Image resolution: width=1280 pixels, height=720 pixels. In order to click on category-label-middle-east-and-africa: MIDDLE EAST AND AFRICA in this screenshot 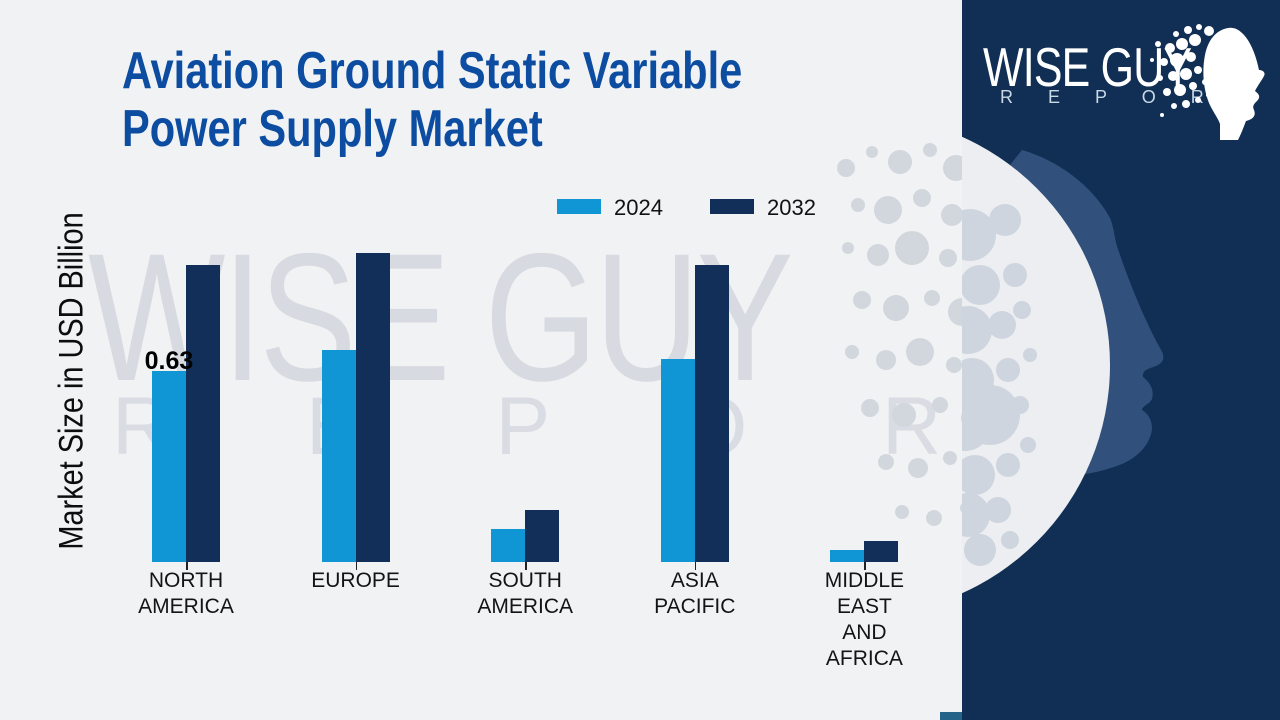, I will do `click(864, 619)`.